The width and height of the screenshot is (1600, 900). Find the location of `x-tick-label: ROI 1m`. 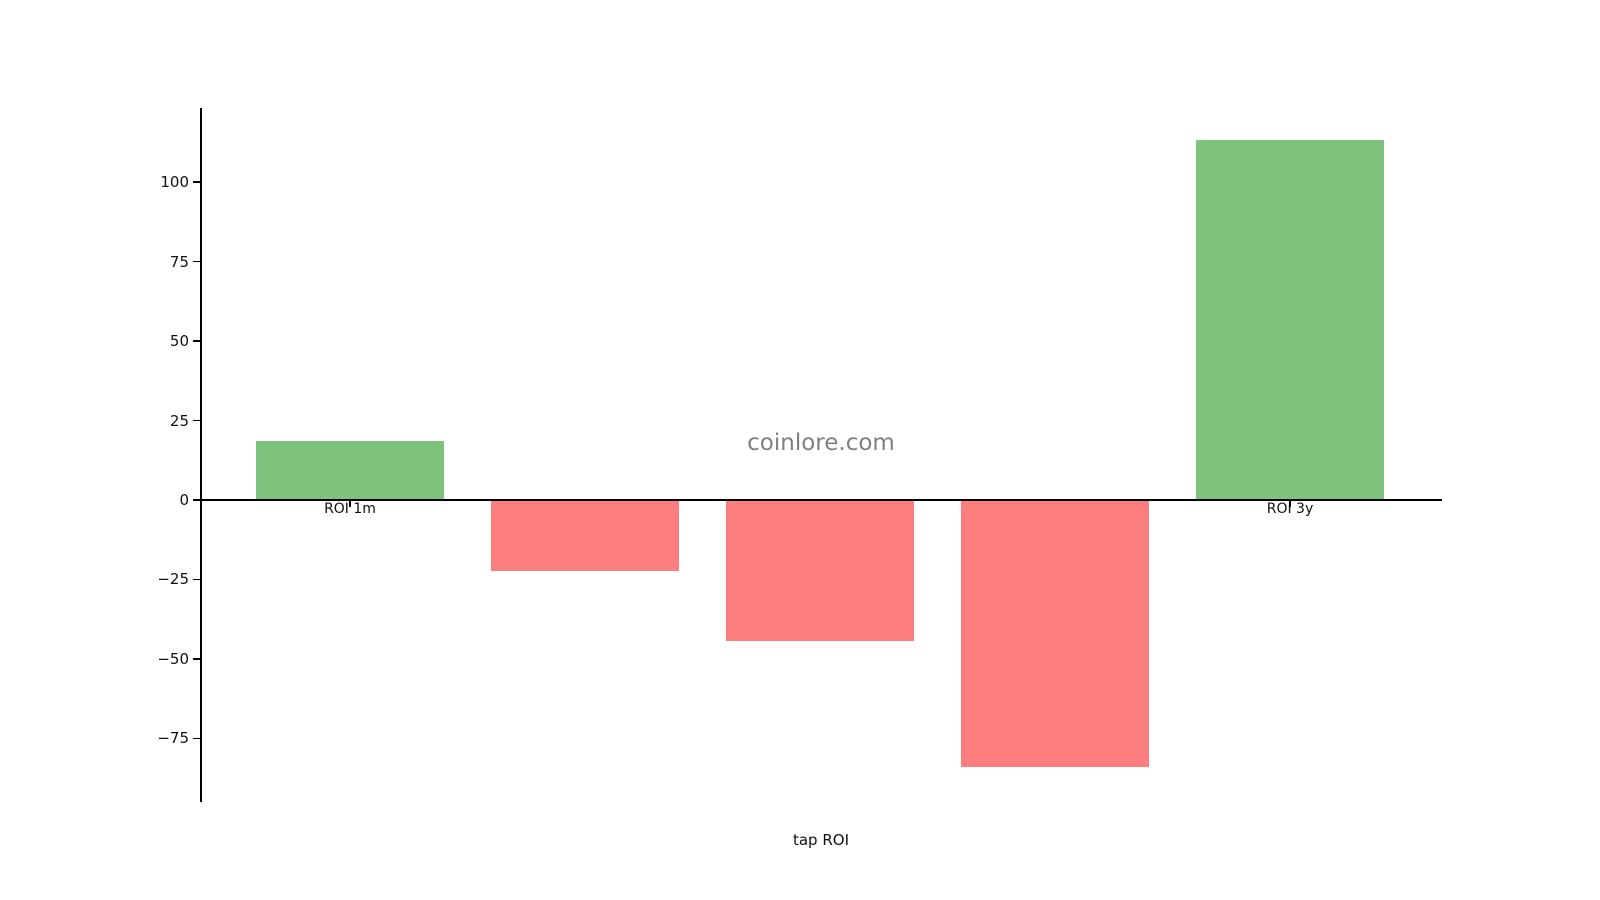

x-tick-label: ROI 1m is located at coordinates (350, 508).